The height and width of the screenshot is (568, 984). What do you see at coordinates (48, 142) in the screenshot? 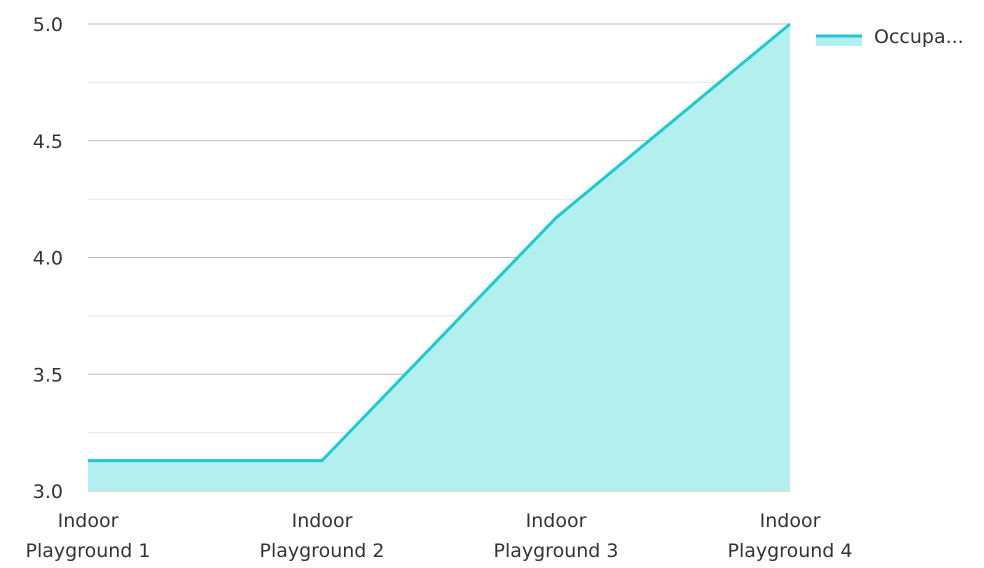
I see `y-tick-label: 4.5` at bounding box center [48, 142].